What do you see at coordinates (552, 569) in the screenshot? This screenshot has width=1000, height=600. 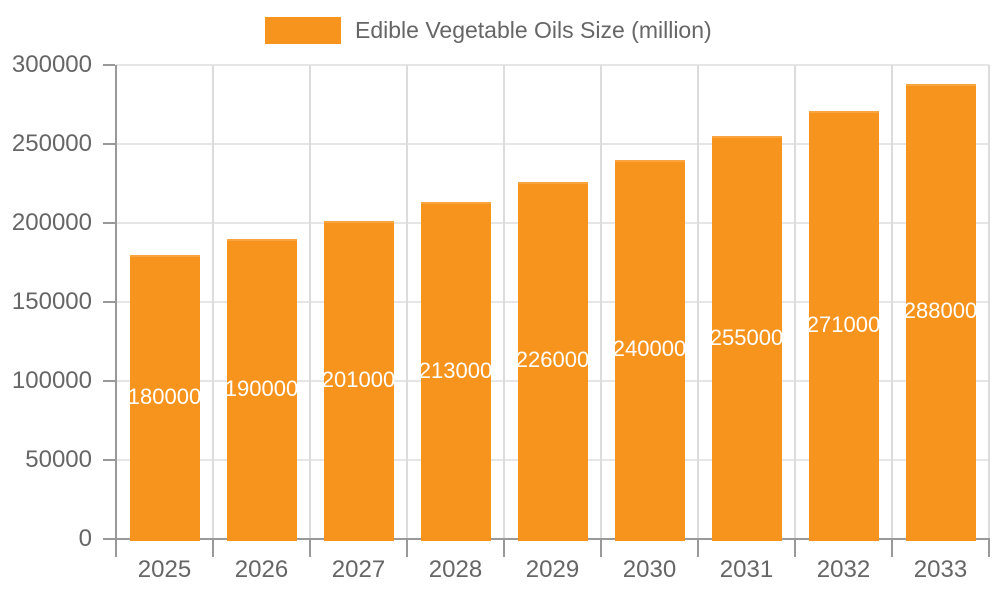 I see `x-tick-label: 2029` at bounding box center [552, 569].